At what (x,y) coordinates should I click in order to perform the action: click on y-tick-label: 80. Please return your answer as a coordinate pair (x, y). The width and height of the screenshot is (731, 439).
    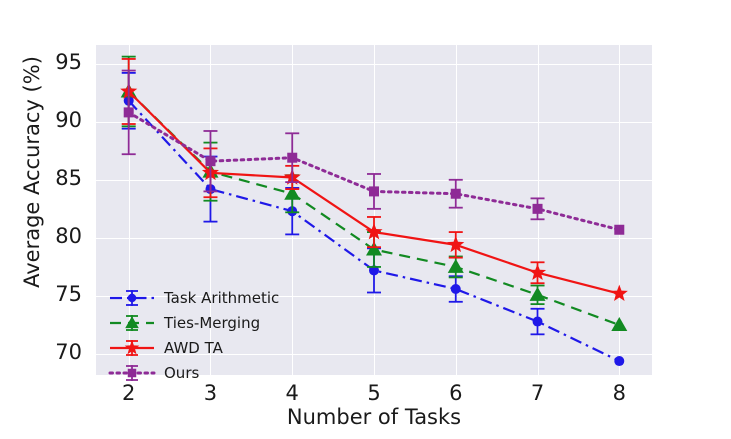
    Looking at the image, I should click on (68, 235).